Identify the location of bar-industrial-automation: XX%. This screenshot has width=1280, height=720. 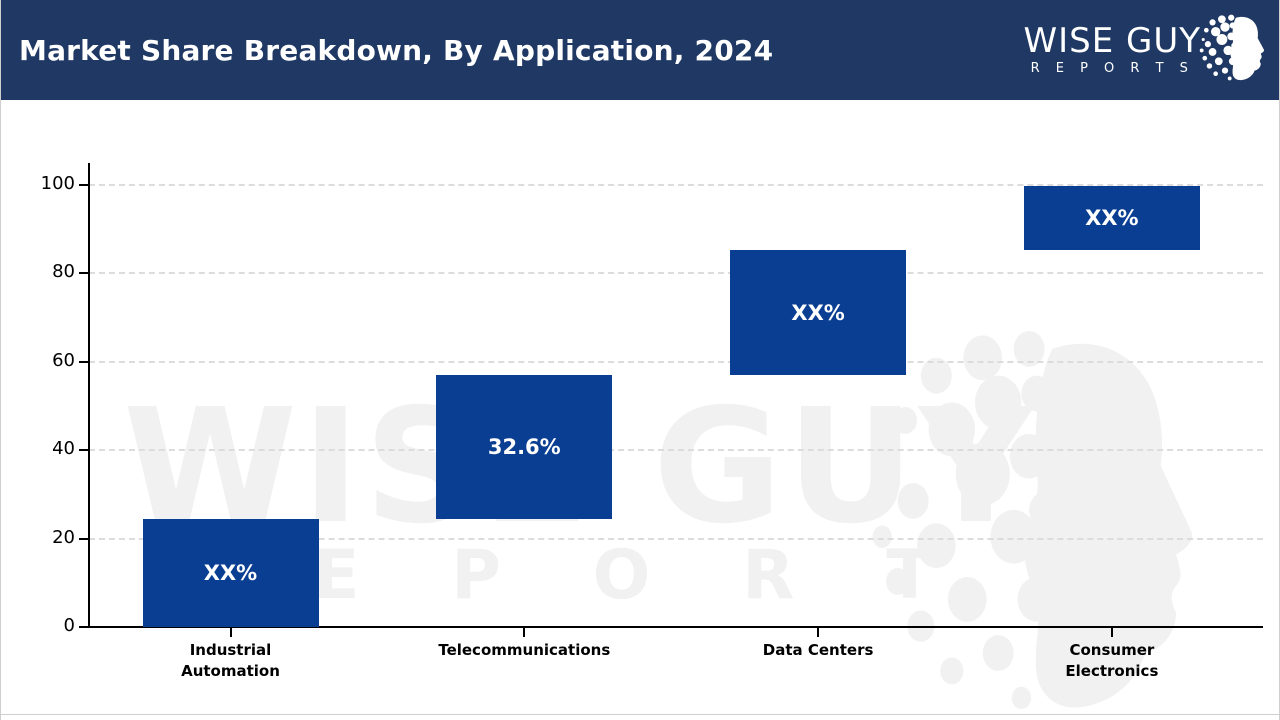
(230, 572).